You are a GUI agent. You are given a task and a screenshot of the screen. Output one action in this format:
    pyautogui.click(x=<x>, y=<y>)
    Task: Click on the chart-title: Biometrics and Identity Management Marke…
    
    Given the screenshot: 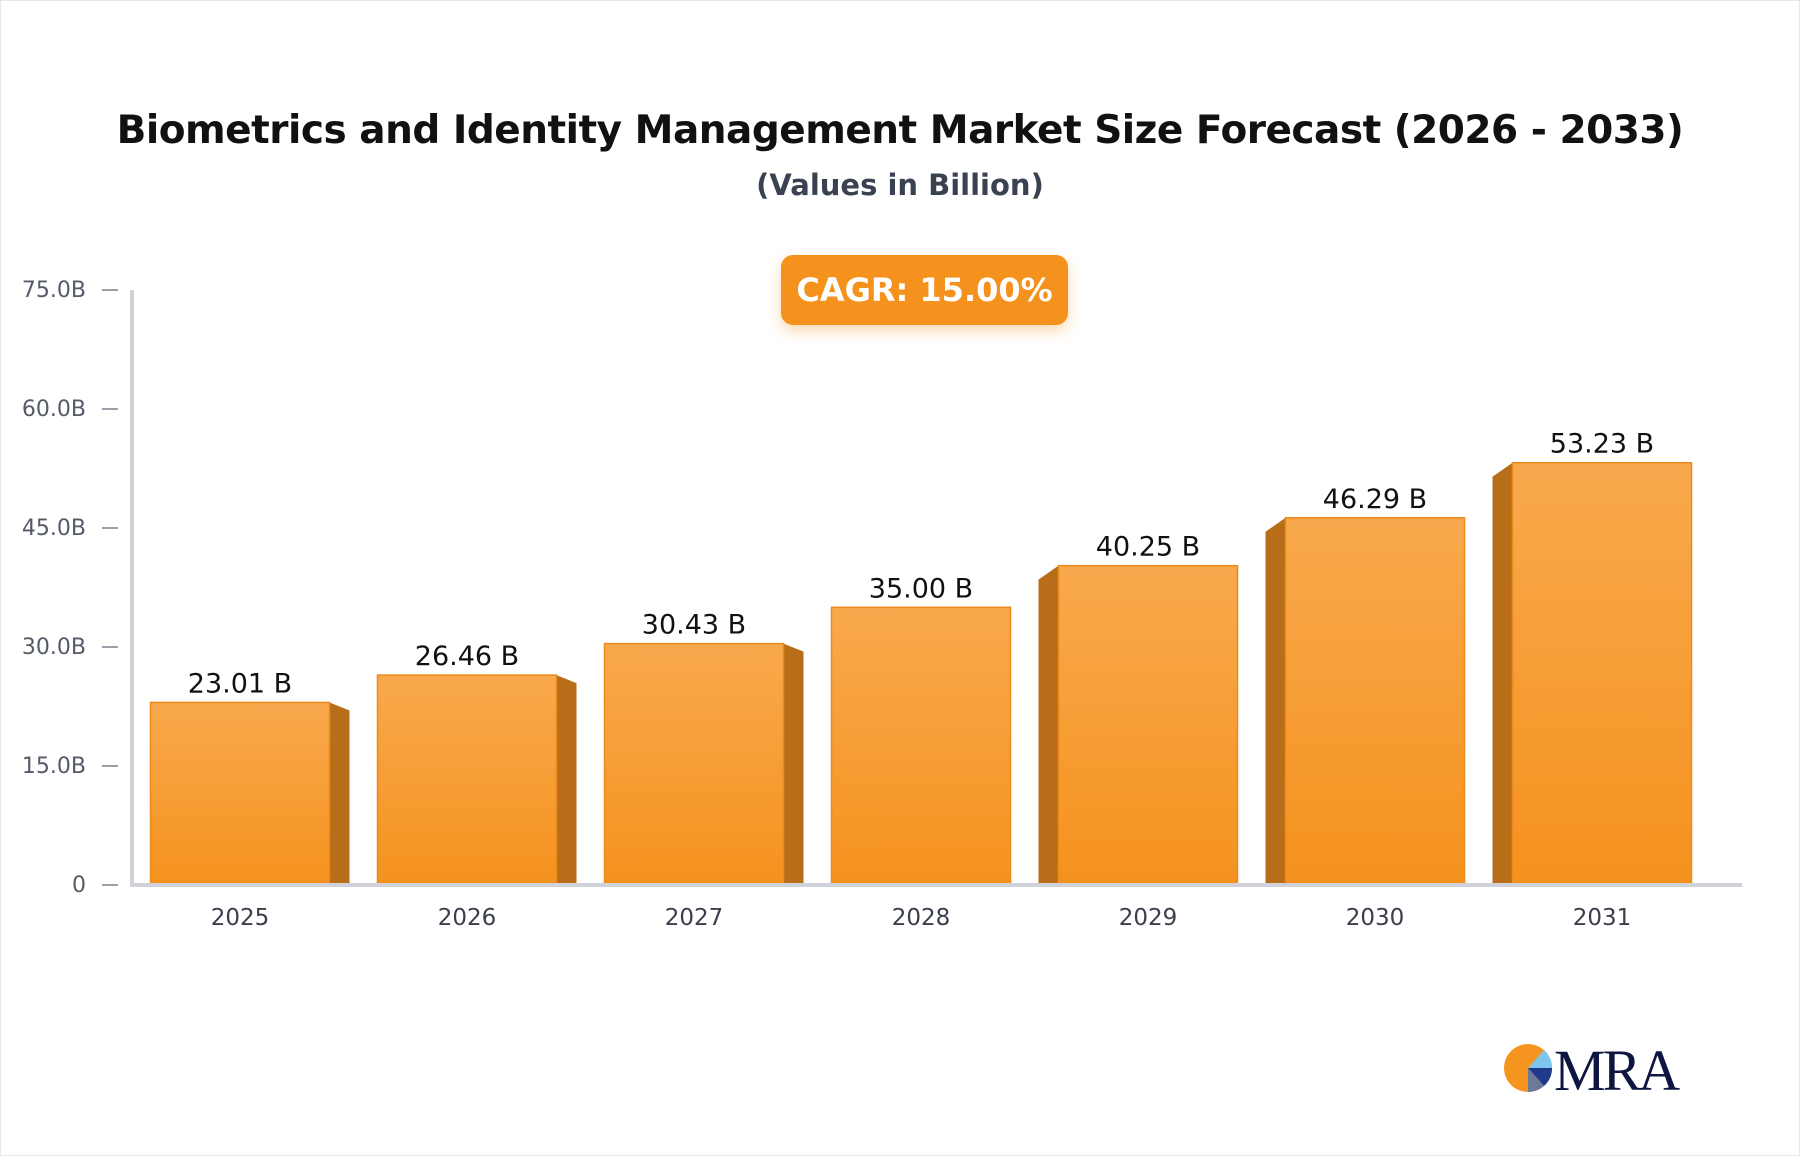 What is the action you would take?
    pyautogui.click(x=900, y=130)
    